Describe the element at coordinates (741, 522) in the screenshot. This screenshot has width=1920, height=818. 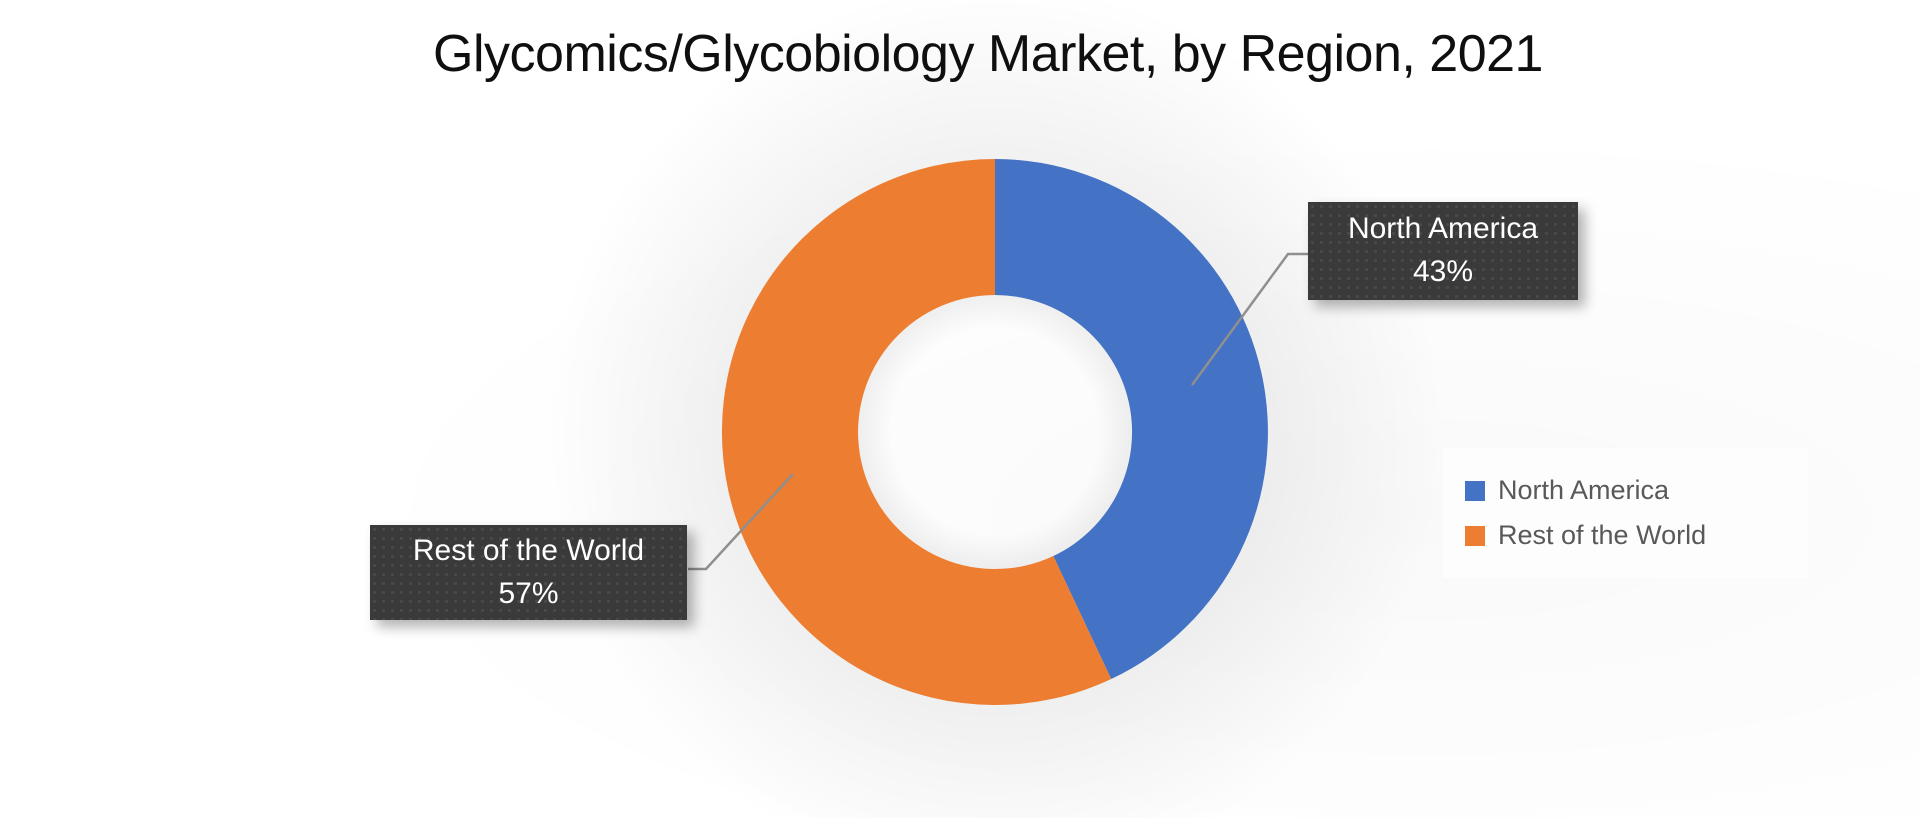
I see `callout-line-rest-of-world` at that location.